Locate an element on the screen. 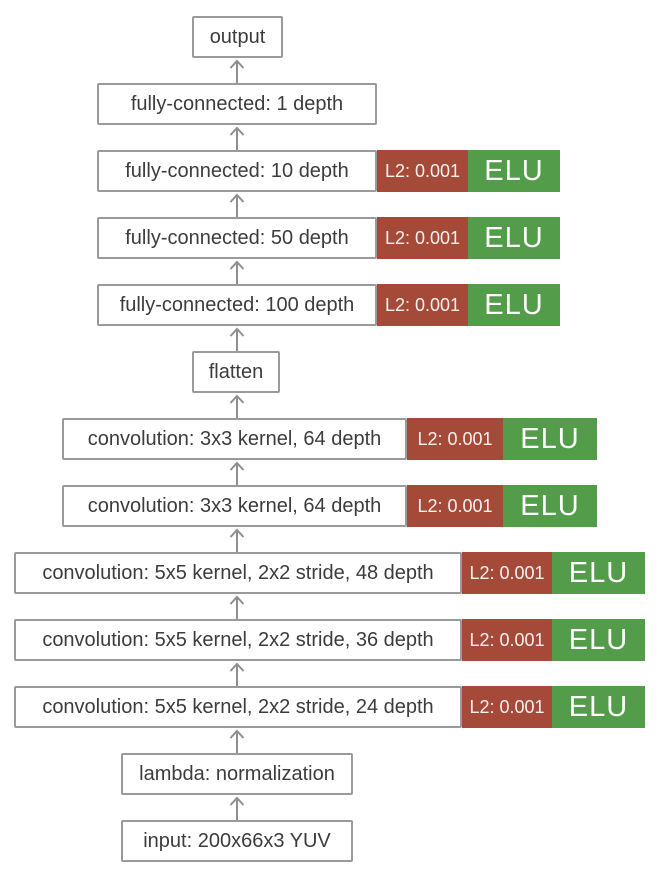  layer-box-convolution-3x3-64-b: convolution: 3x3 kernel, 64 depth is located at coordinates (234, 439).